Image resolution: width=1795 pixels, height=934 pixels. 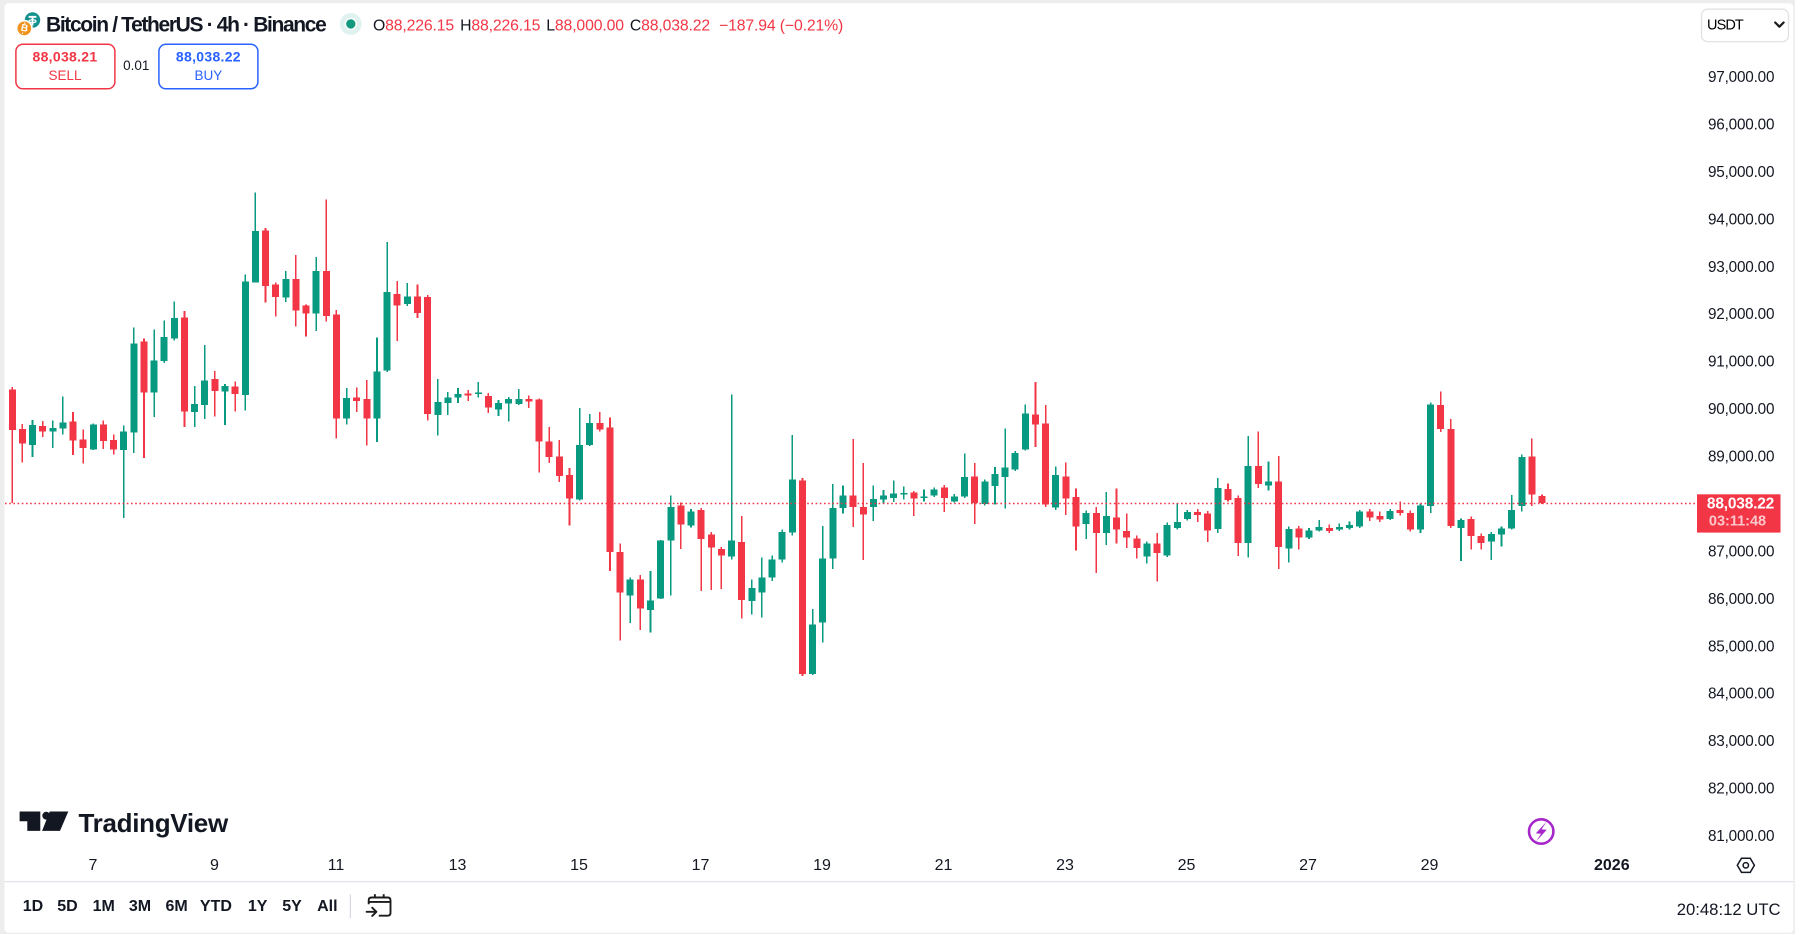 I want to click on svg-text: TradingView, so click(x=154, y=823).